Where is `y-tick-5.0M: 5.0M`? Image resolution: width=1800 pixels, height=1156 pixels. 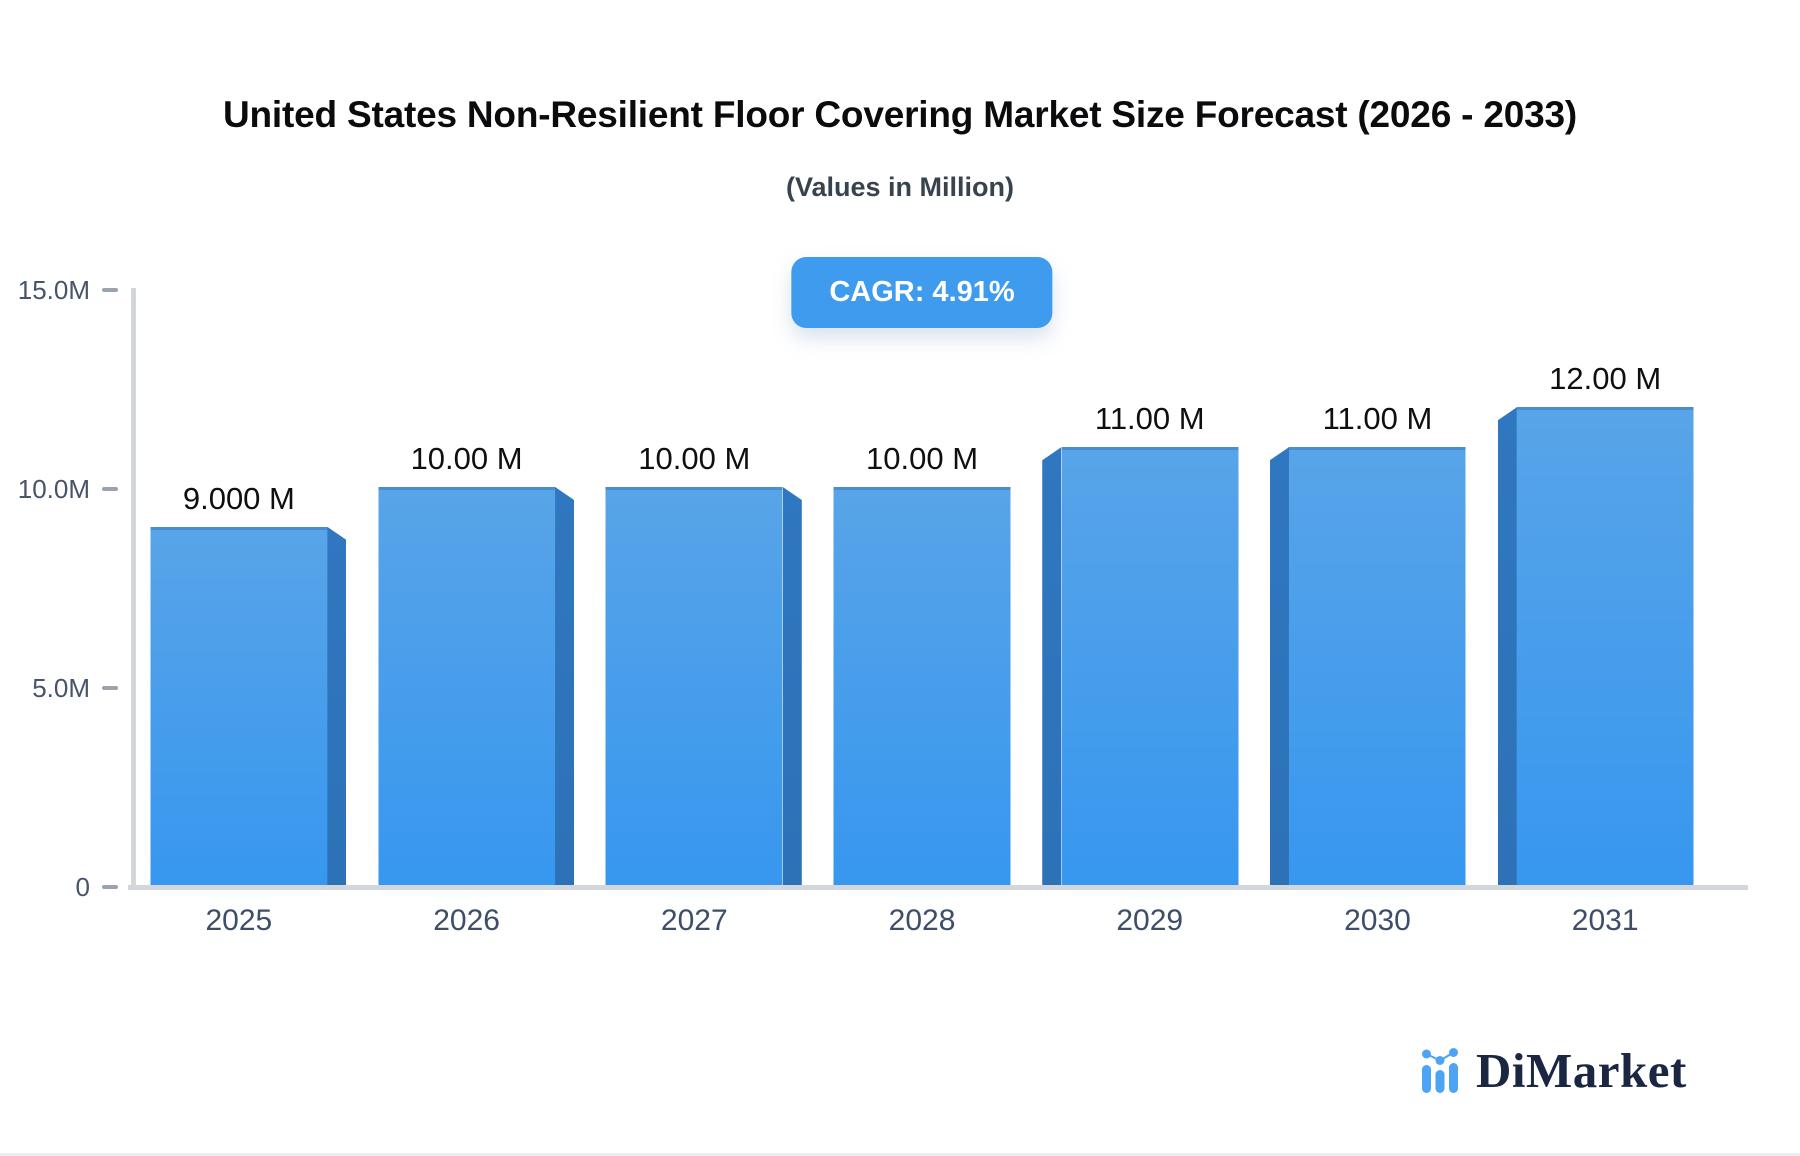 y-tick-5.0M: 5.0M is located at coordinates (59, 688).